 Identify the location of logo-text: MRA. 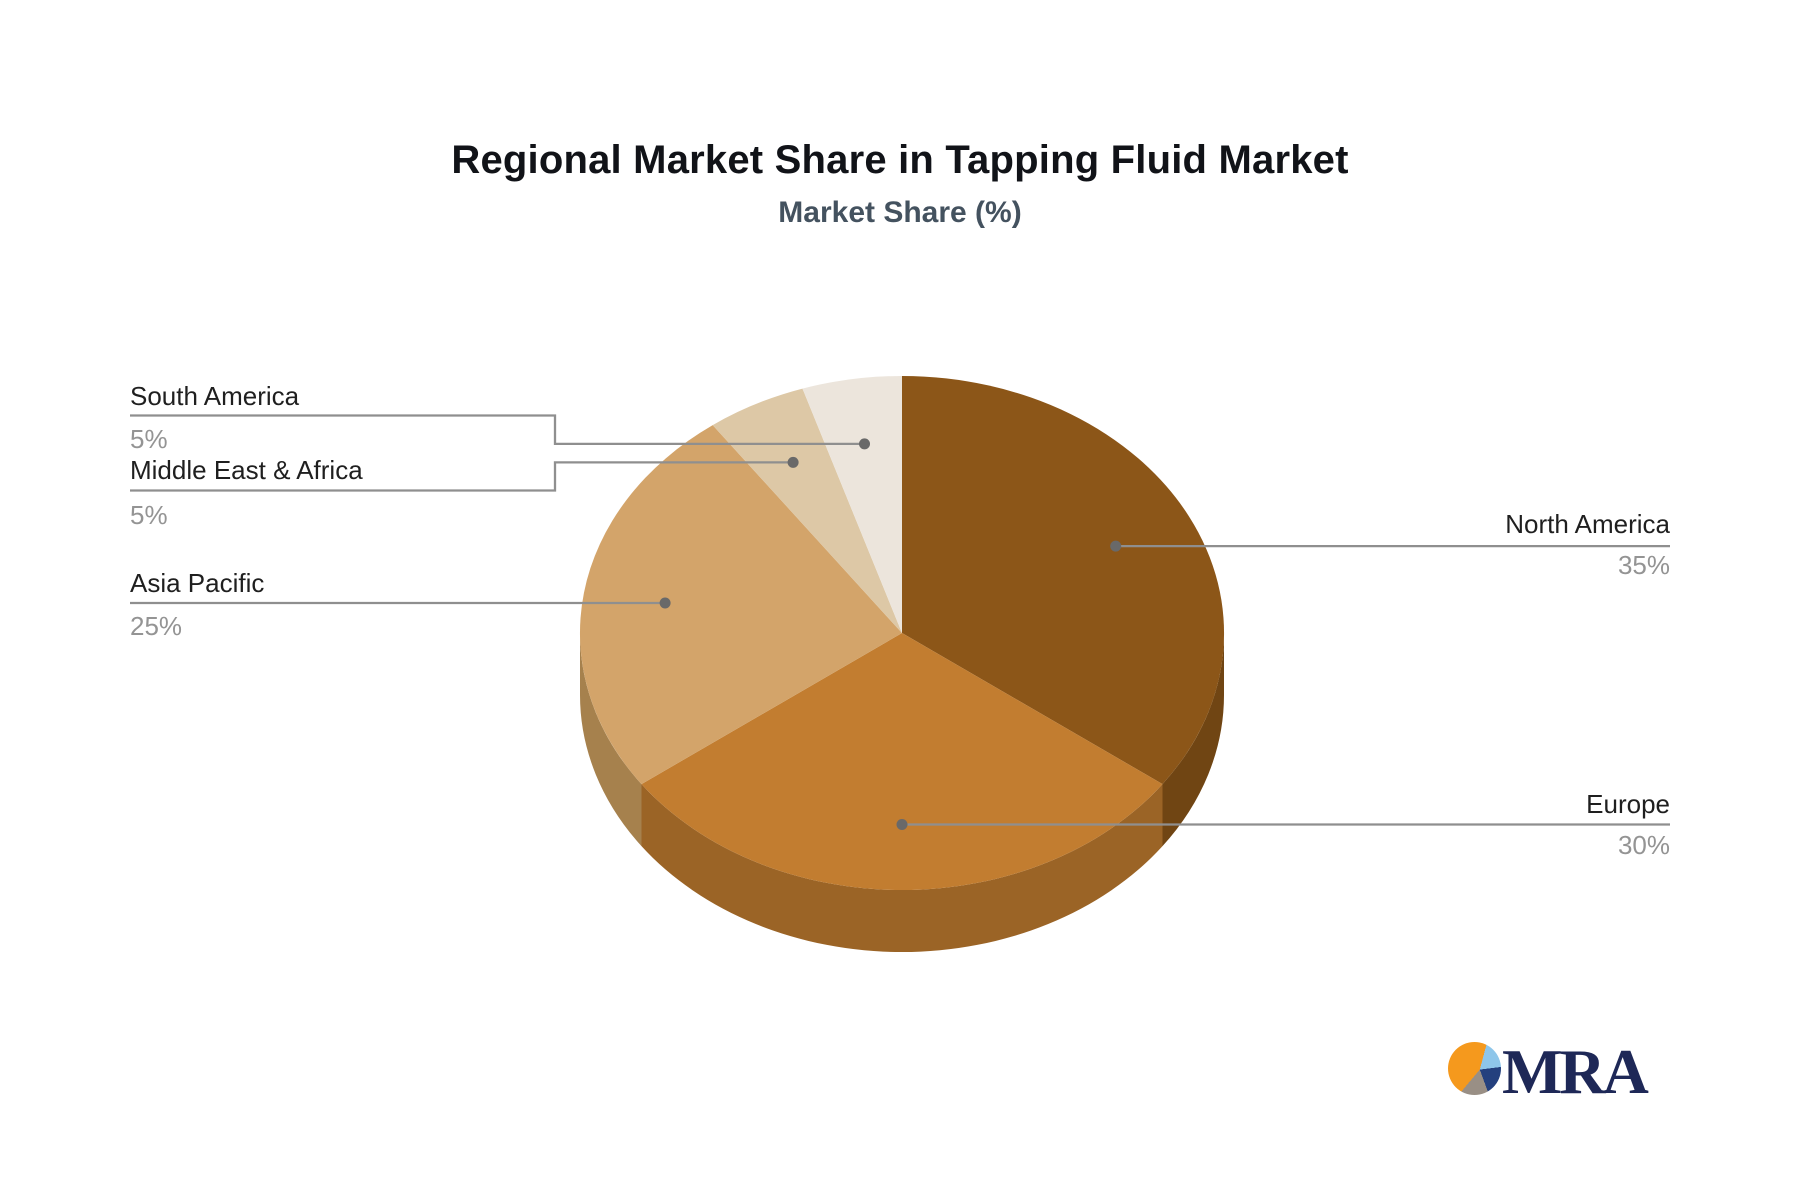
(1575, 1071).